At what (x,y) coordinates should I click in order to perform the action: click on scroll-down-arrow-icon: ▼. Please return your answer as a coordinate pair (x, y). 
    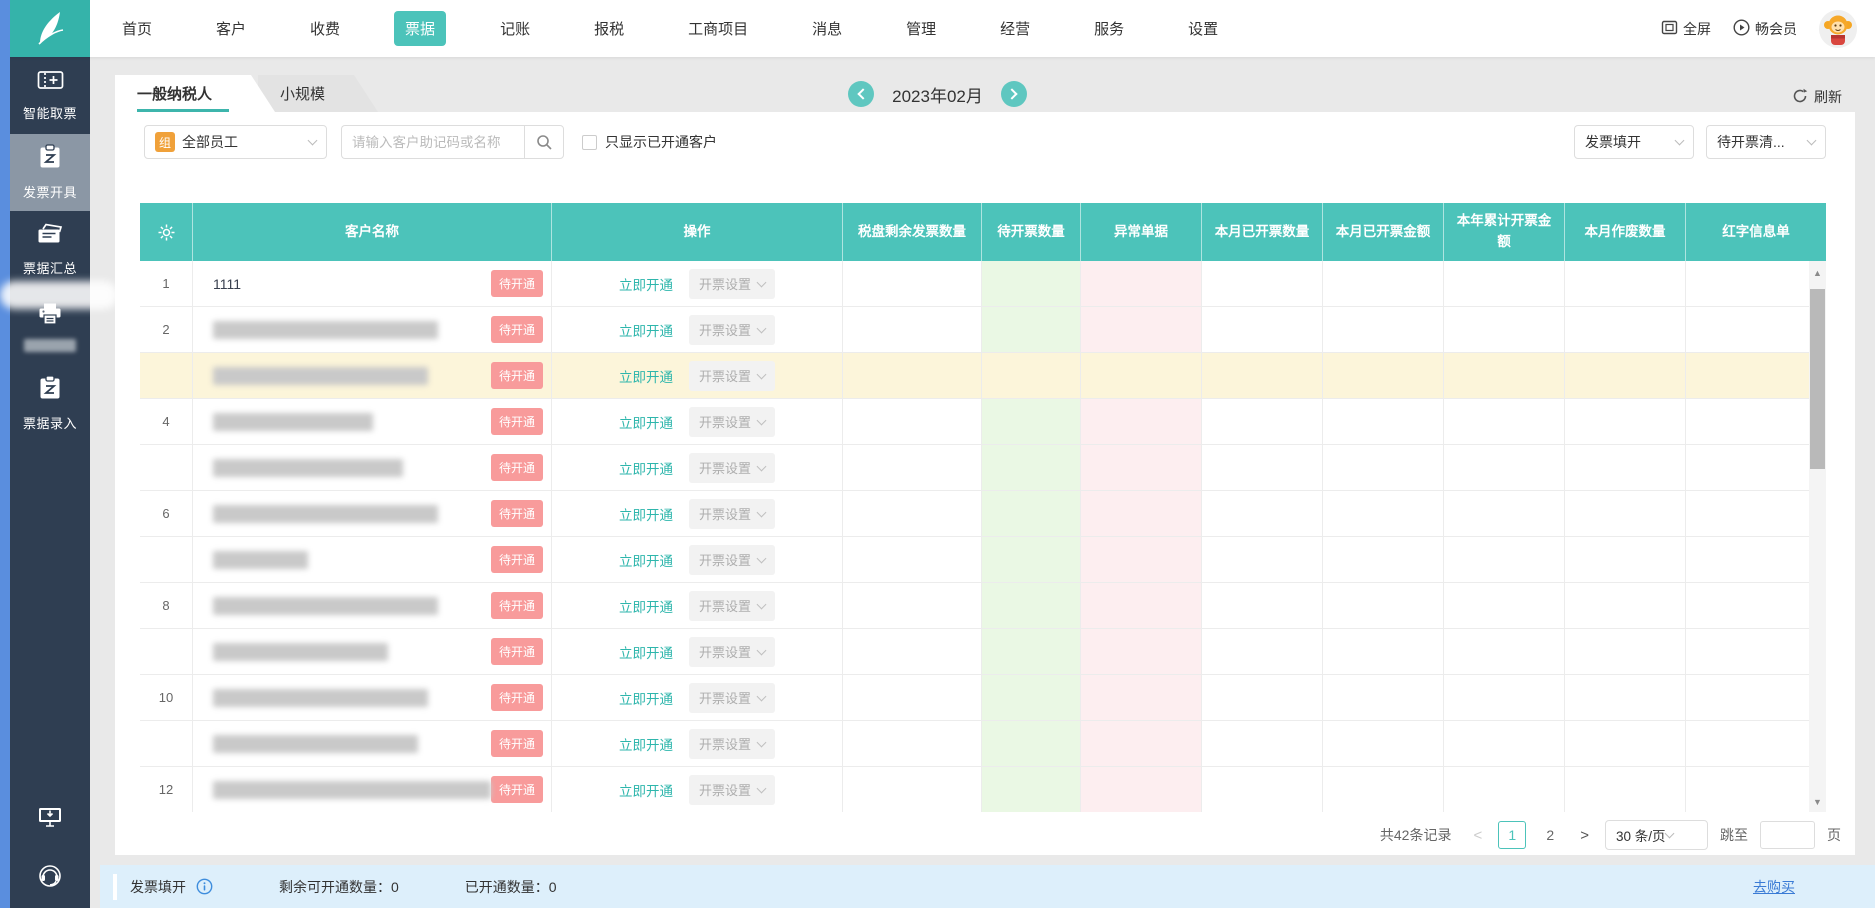
    Looking at the image, I should click on (1817, 802).